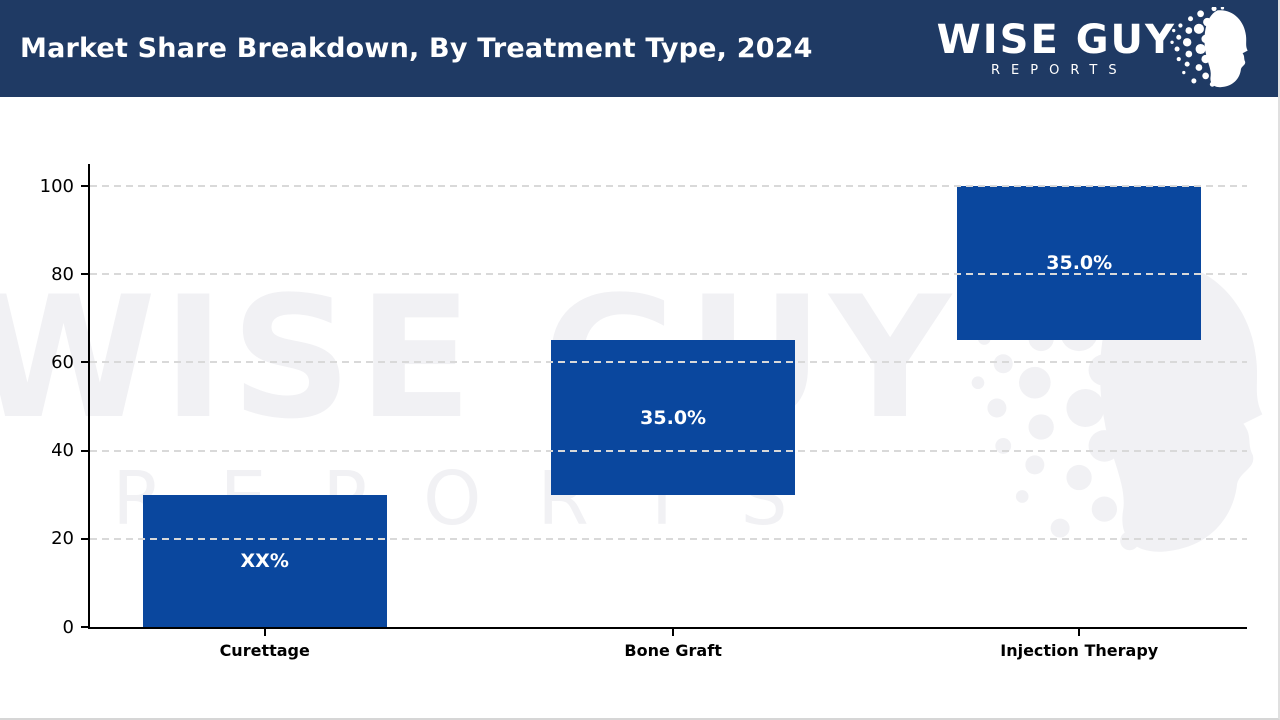 The height and width of the screenshot is (720, 1280). Describe the element at coordinates (1059, 70) in the screenshot. I see `logo-secondary-text: REPORTS` at that location.